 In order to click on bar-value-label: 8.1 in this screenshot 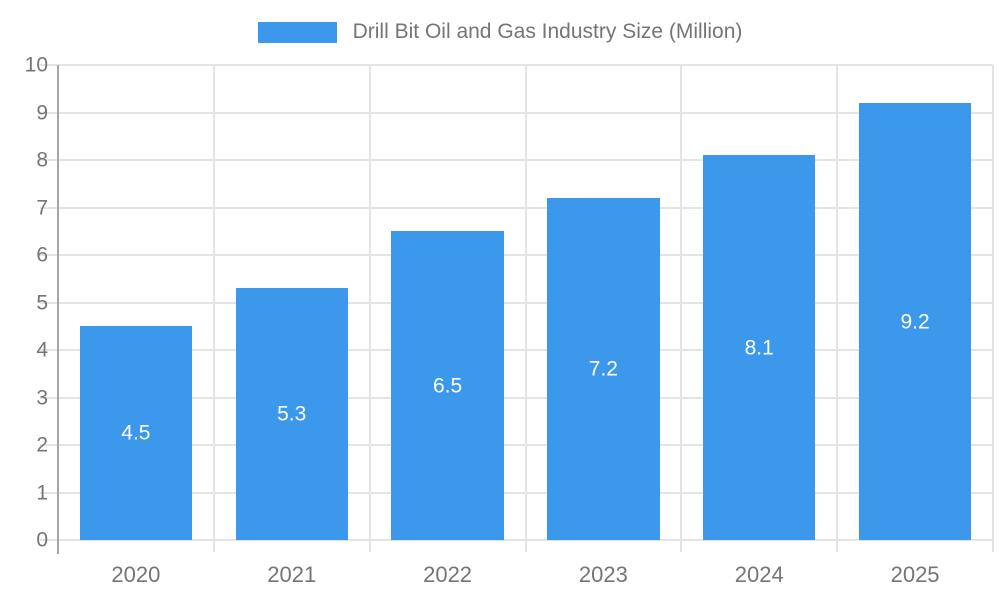, I will do `click(759, 348)`.